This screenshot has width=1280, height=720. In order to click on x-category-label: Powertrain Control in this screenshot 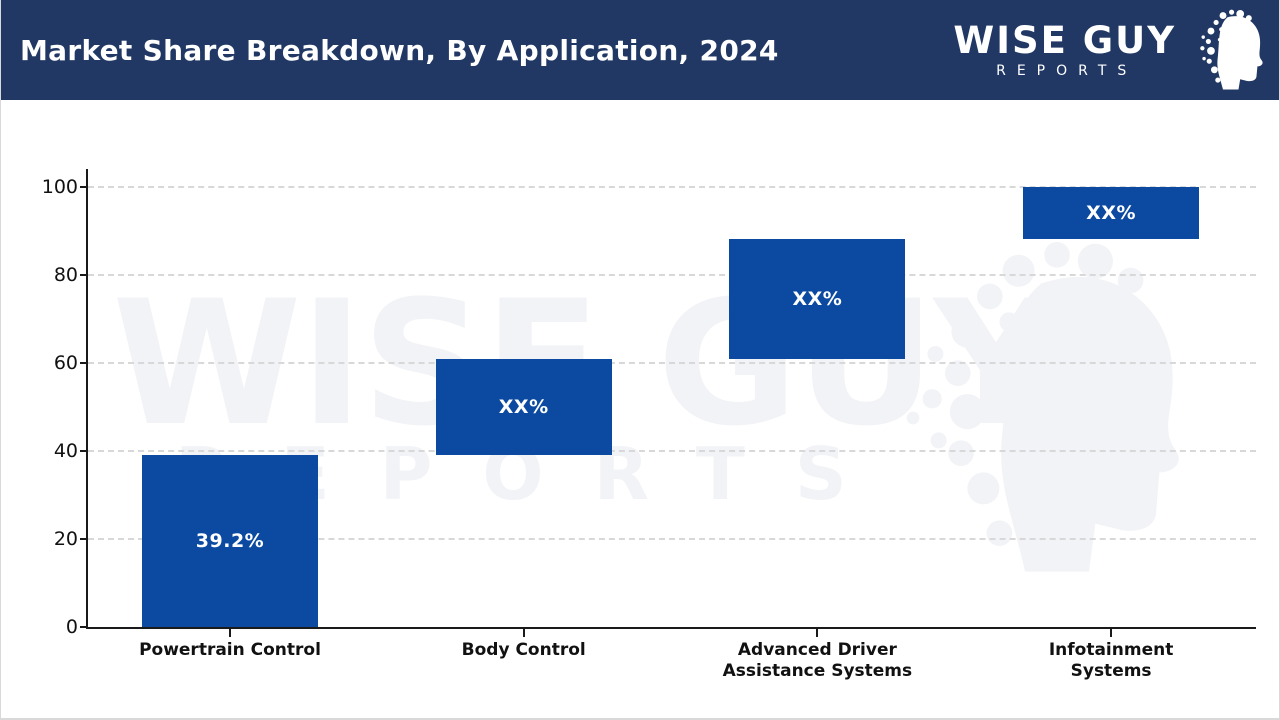, I will do `click(230, 650)`.